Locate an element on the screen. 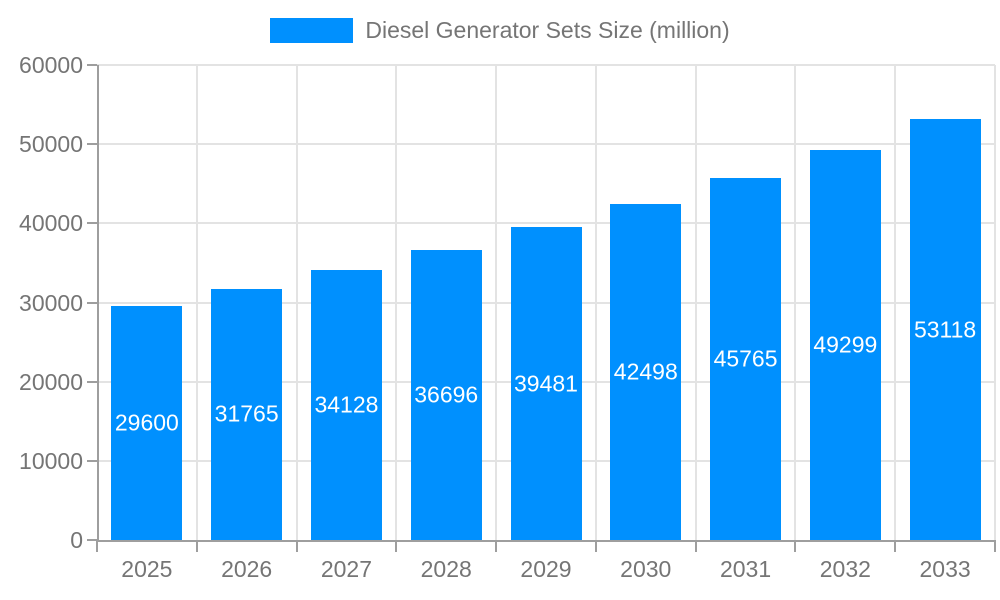 This screenshot has height=600, width=1000. x-axis-line is located at coordinates (546, 541).